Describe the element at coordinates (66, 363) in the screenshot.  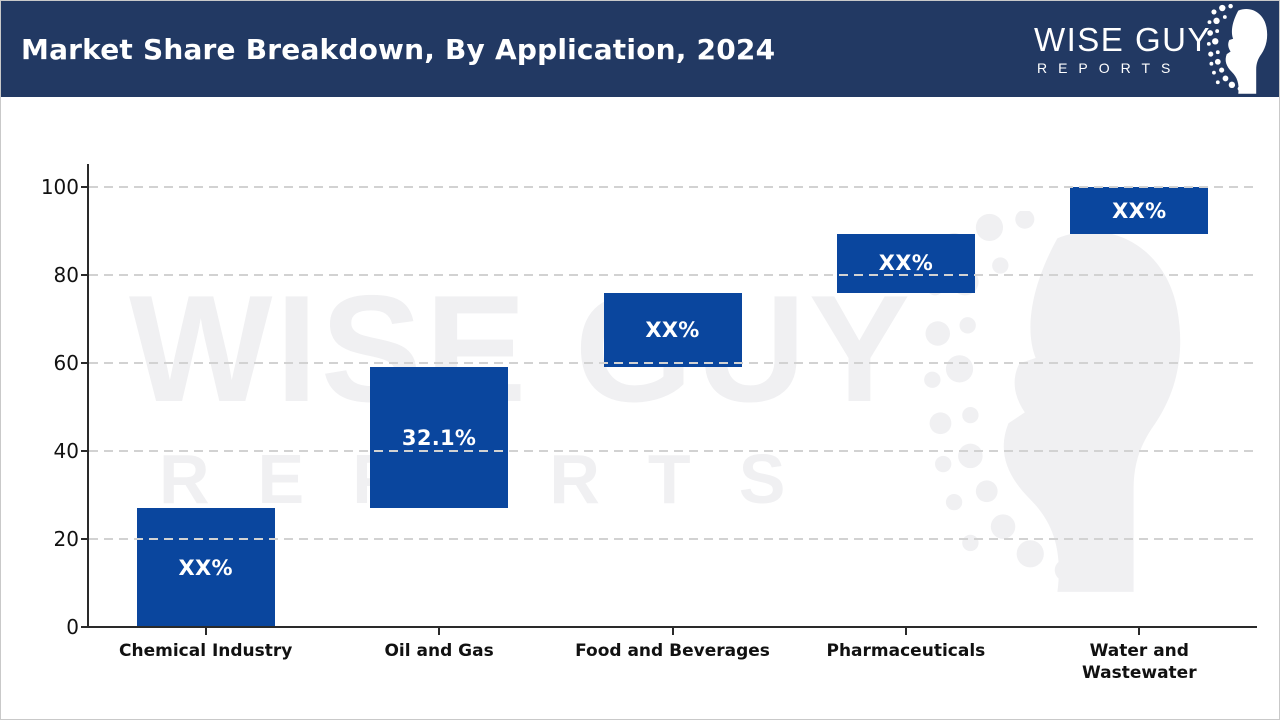
I see `y-tick-label-60: 60` at that location.